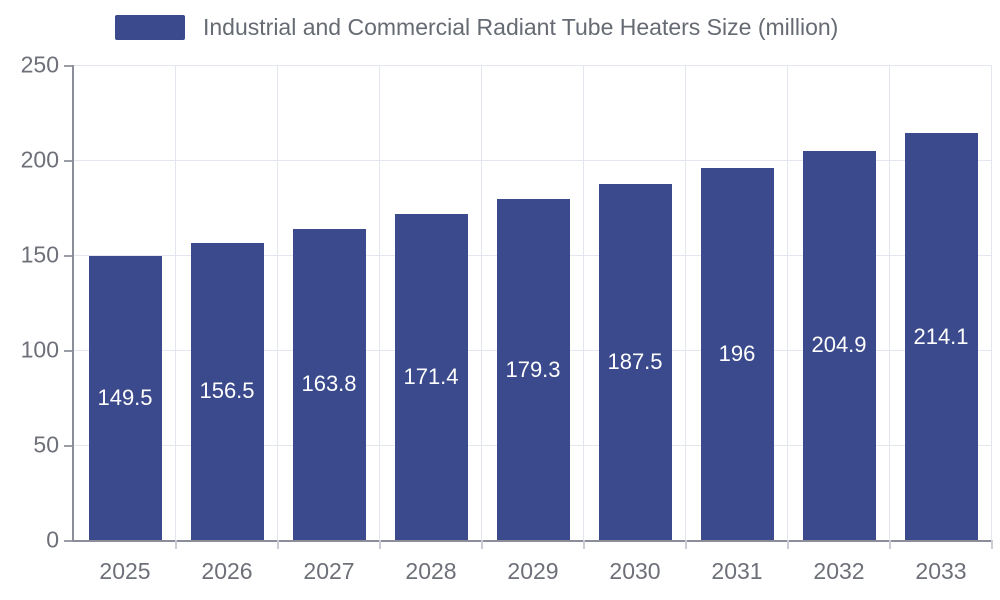 The height and width of the screenshot is (600, 1000). What do you see at coordinates (329, 571) in the screenshot?
I see `x-axis-label-2027: 2027` at bounding box center [329, 571].